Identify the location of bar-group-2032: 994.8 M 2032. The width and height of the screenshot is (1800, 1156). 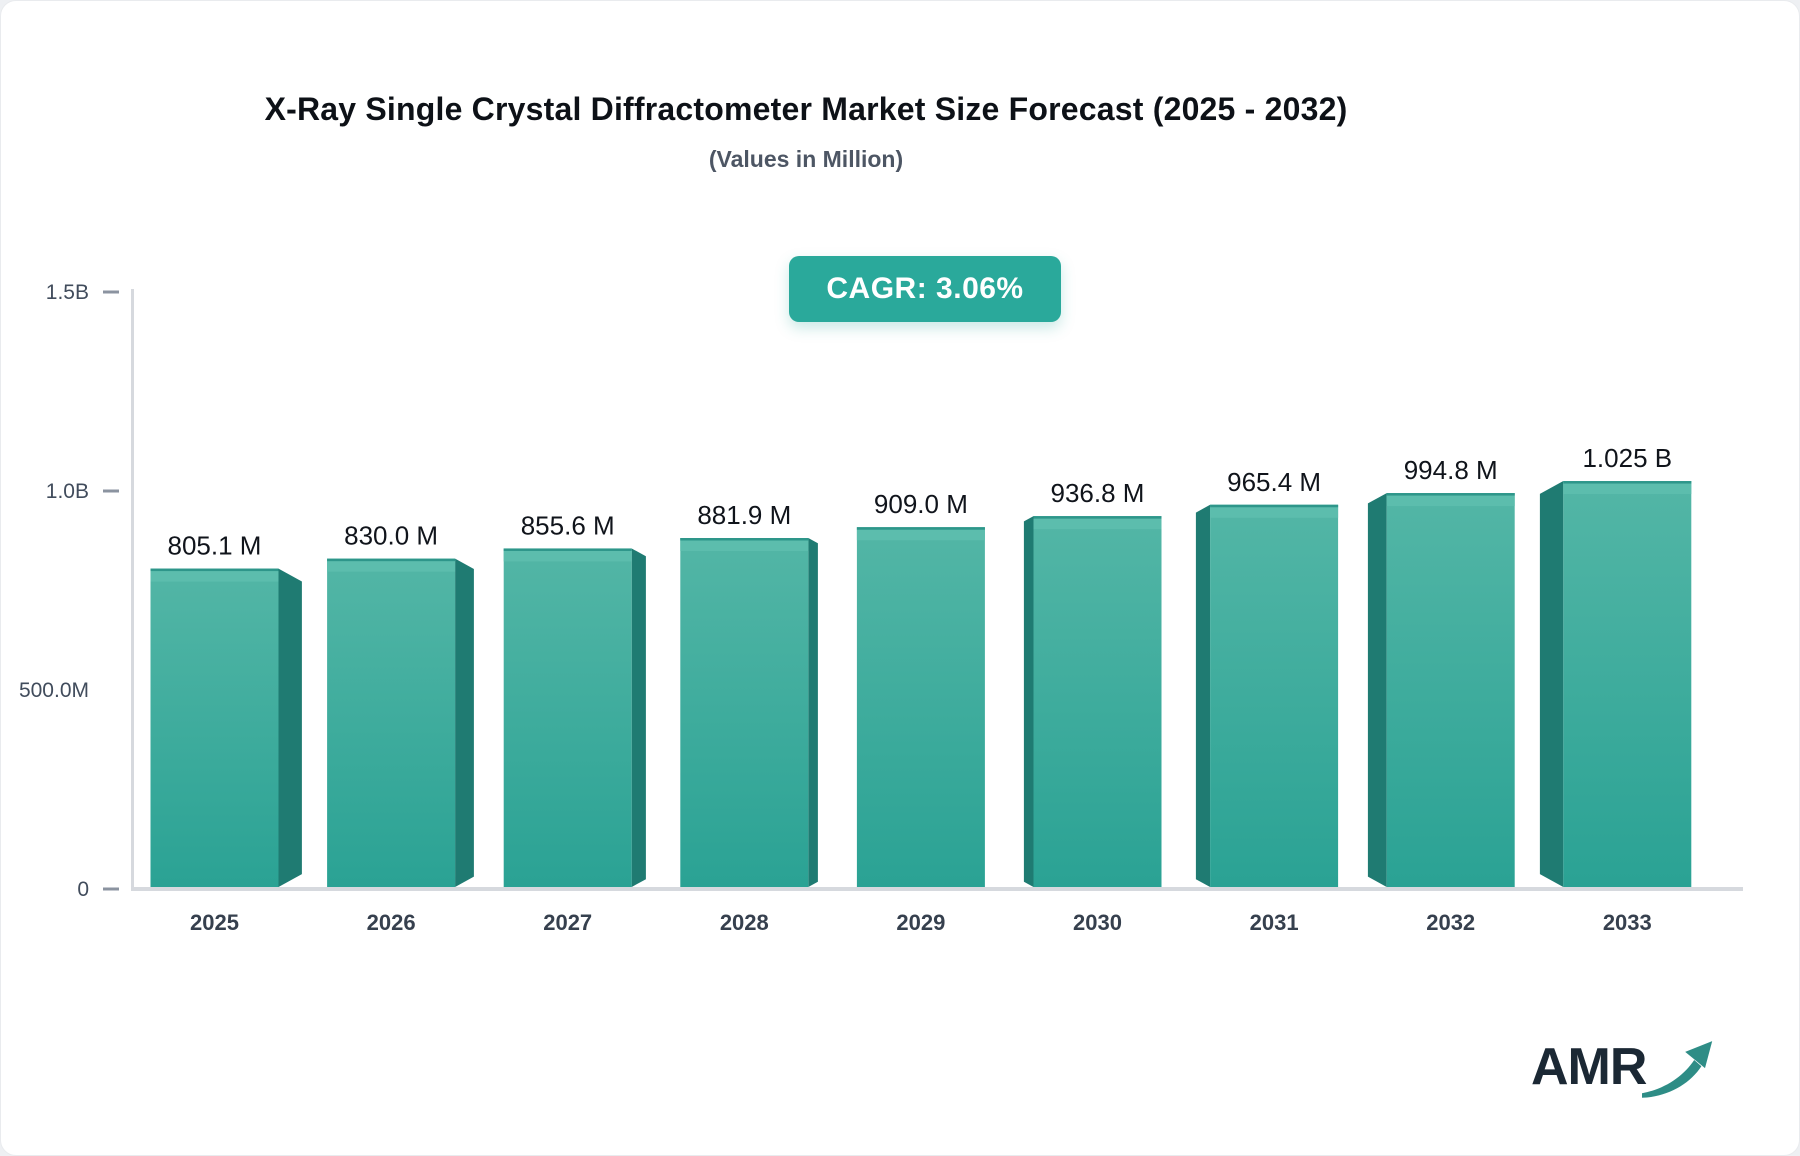
(1441, 695).